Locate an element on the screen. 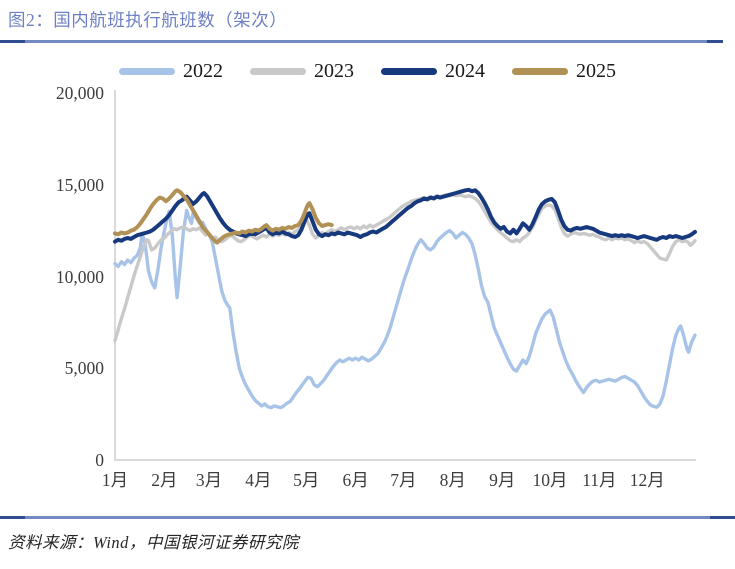  legend-item-2022: 2022 is located at coordinates (171, 71).